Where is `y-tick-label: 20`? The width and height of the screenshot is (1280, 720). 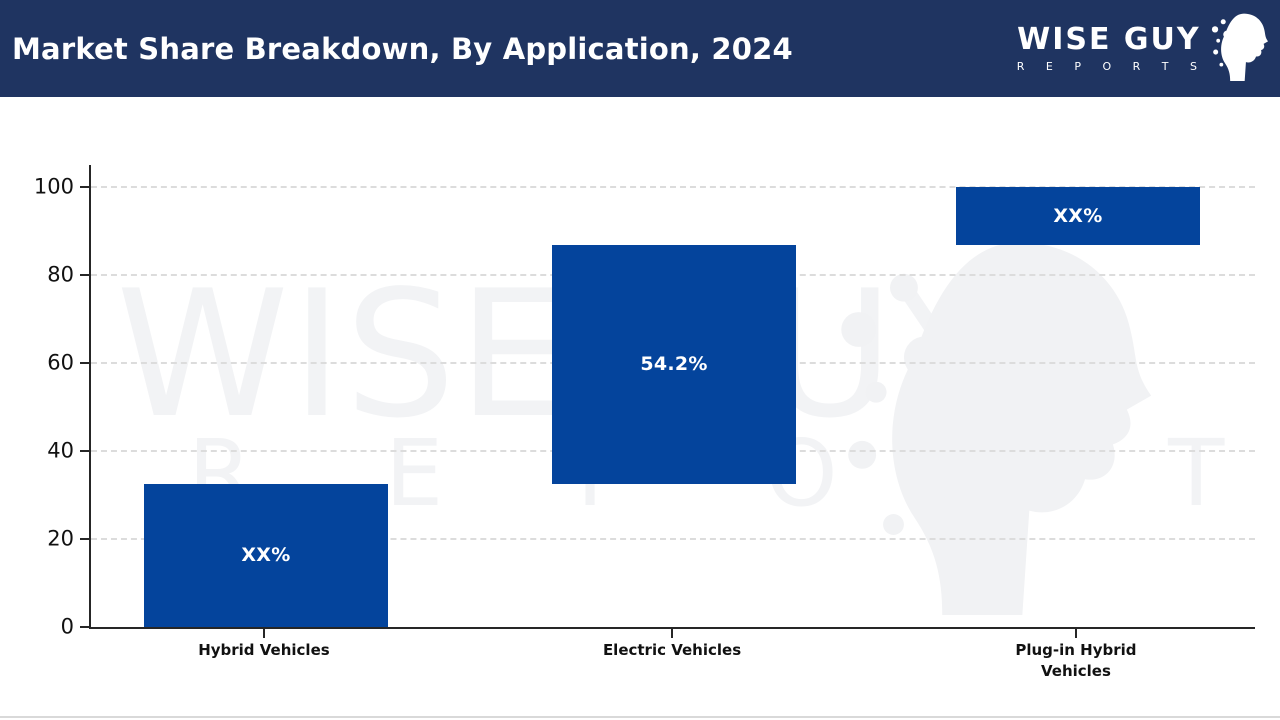 y-tick-label: 20 is located at coordinates (60, 538).